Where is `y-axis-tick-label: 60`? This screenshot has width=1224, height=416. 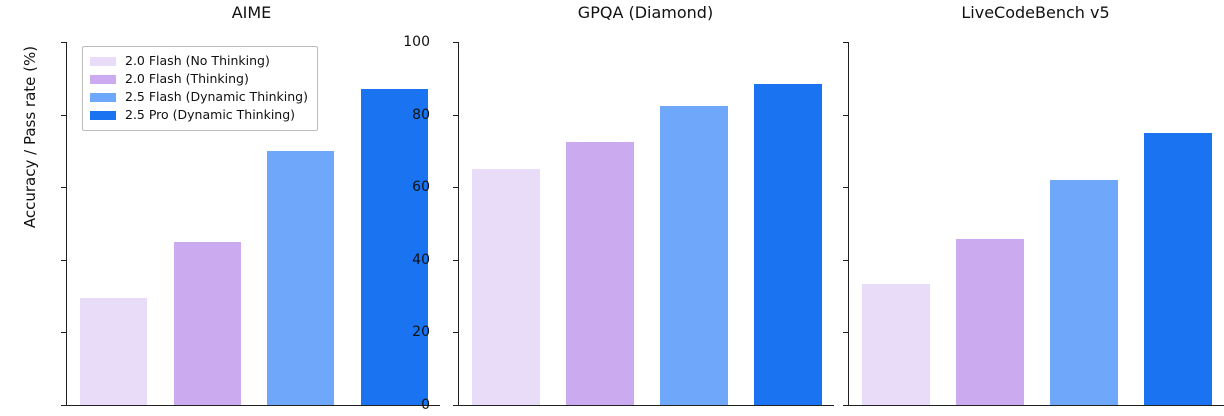
y-axis-tick-label: 60 is located at coordinates (421, 187).